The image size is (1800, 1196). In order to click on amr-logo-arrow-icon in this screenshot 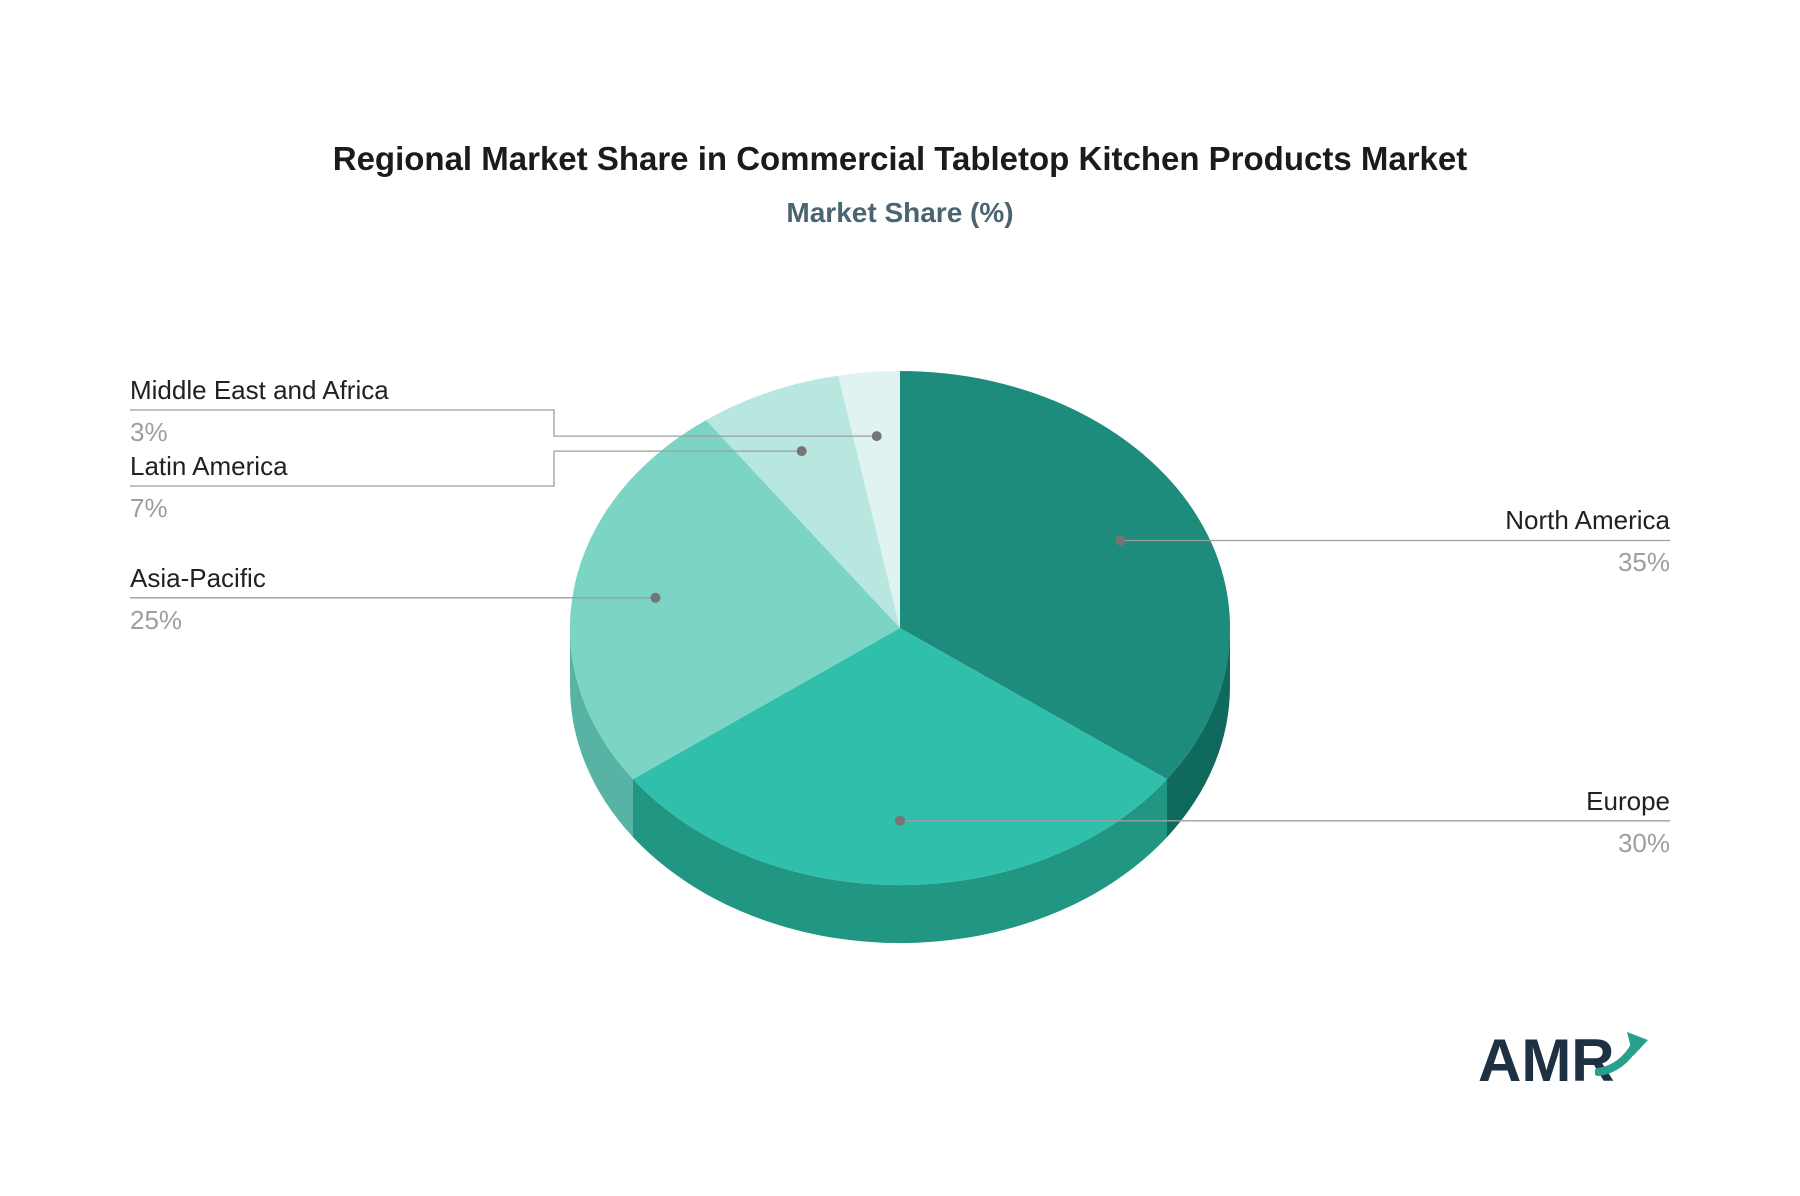, I will do `click(1621, 1054)`.